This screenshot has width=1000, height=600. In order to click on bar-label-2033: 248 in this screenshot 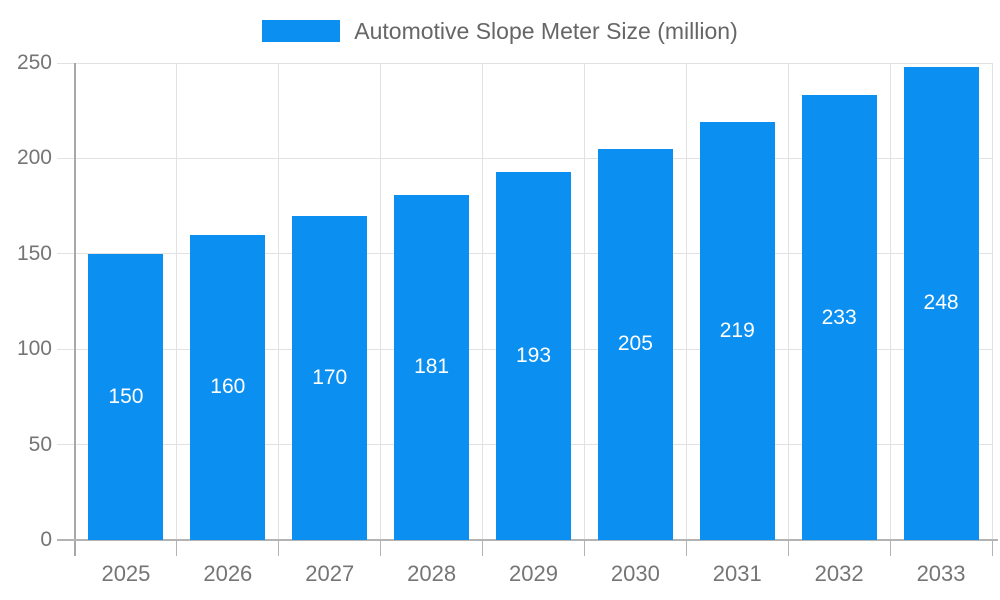, I will do `click(941, 303)`.